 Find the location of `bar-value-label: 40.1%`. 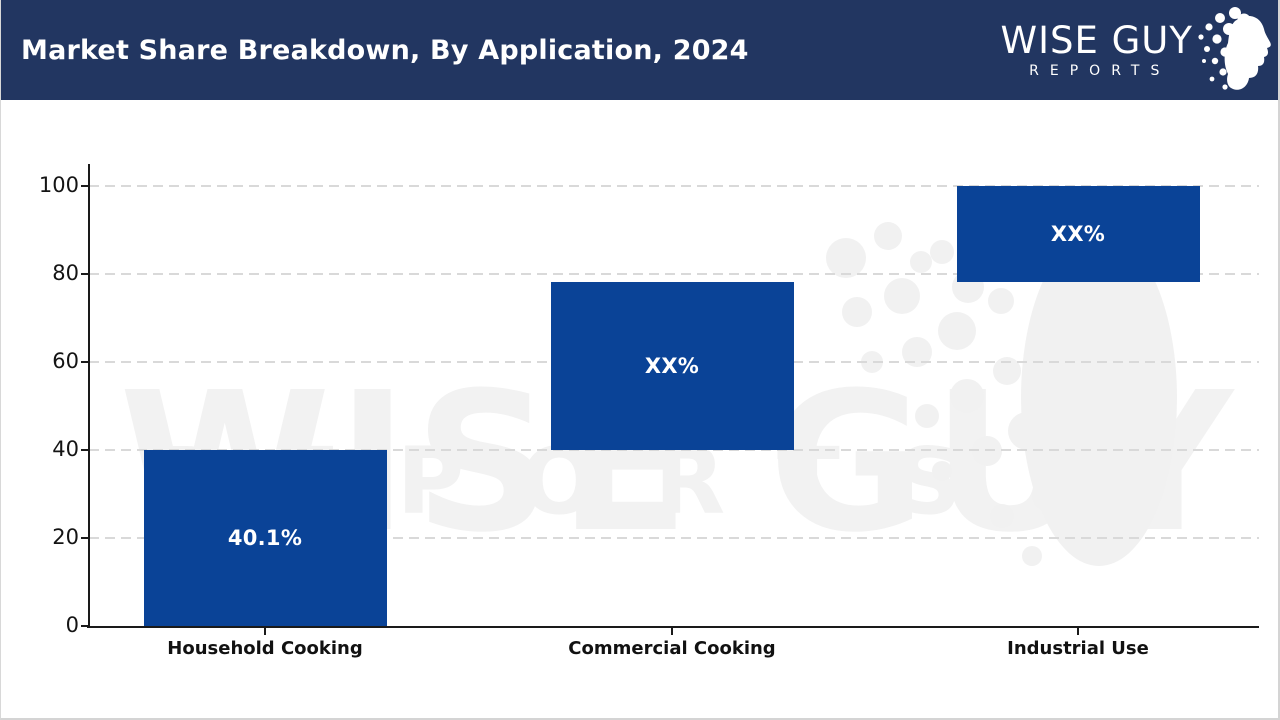

bar-value-label: 40.1% is located at coordinates (265, 537).